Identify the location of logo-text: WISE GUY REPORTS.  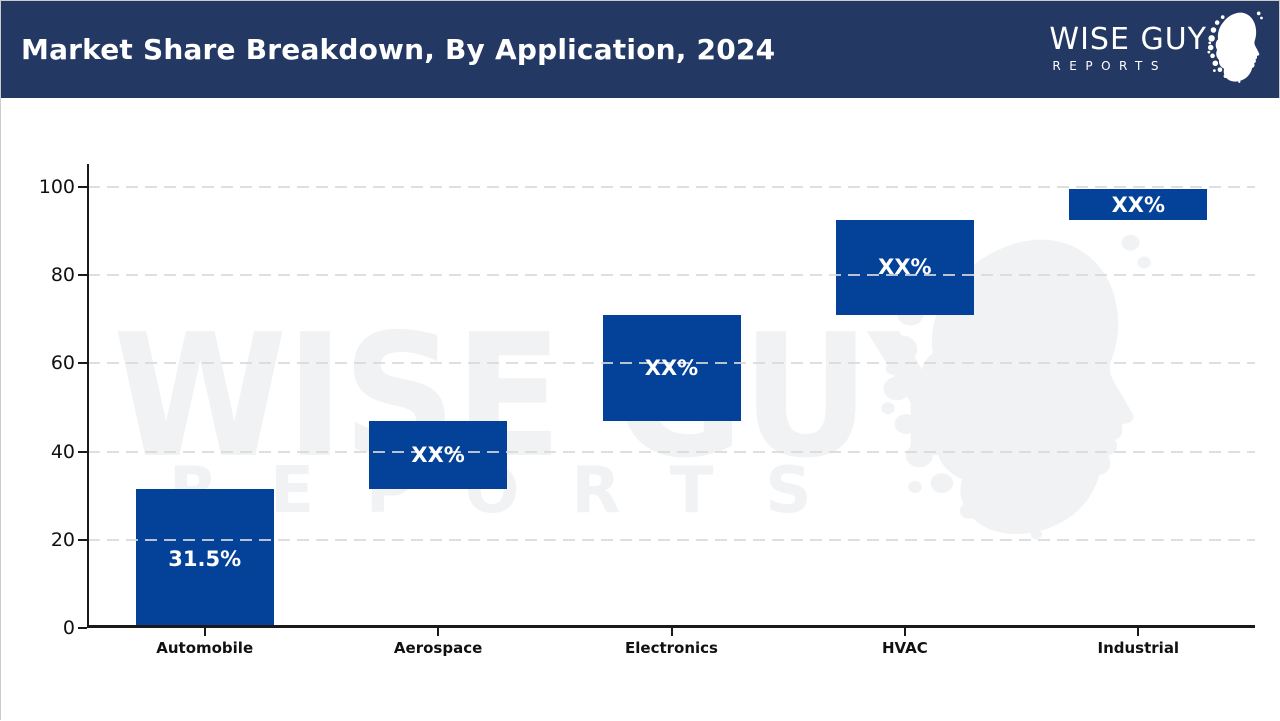
(1128, 48).